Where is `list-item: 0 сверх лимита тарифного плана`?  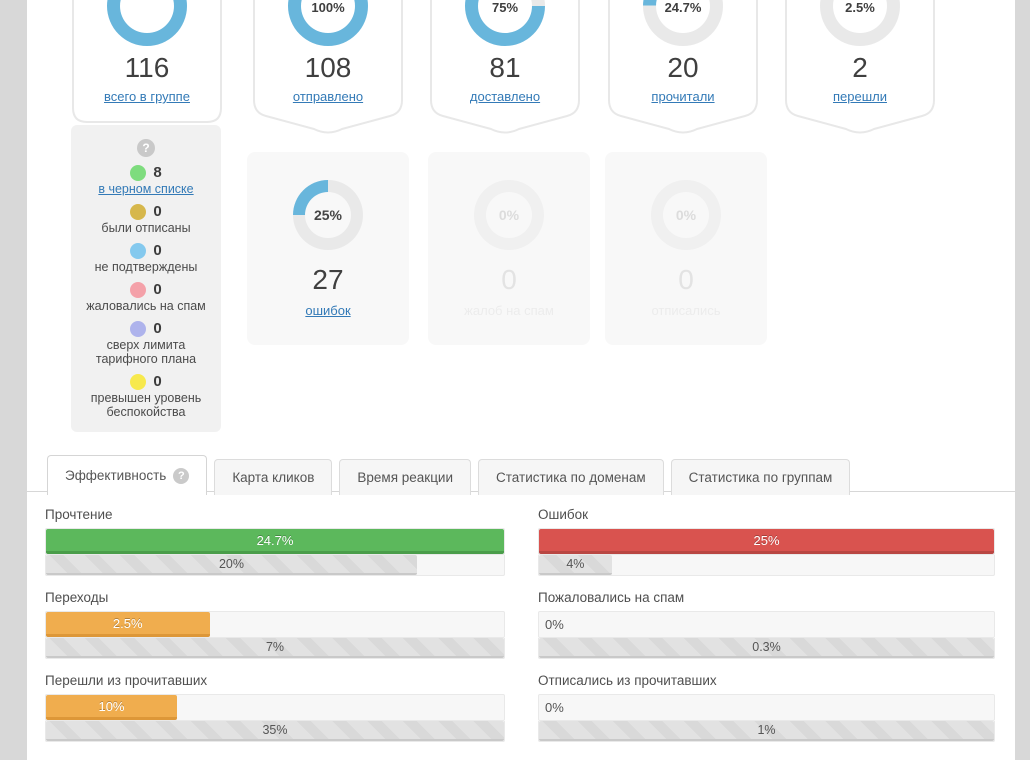 list-item: 0 сверх лимита тарифного плана is located at coordinates (146, 343).